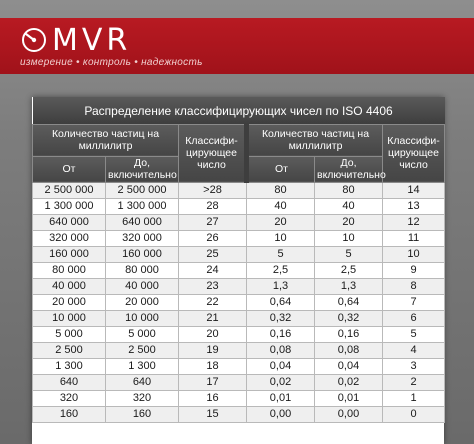 The width and height of the screenshot is (474, 444). Describe the element at coordinates (350, 169) in the screenshot. I see `header-to-right: До, включительно` at that location.